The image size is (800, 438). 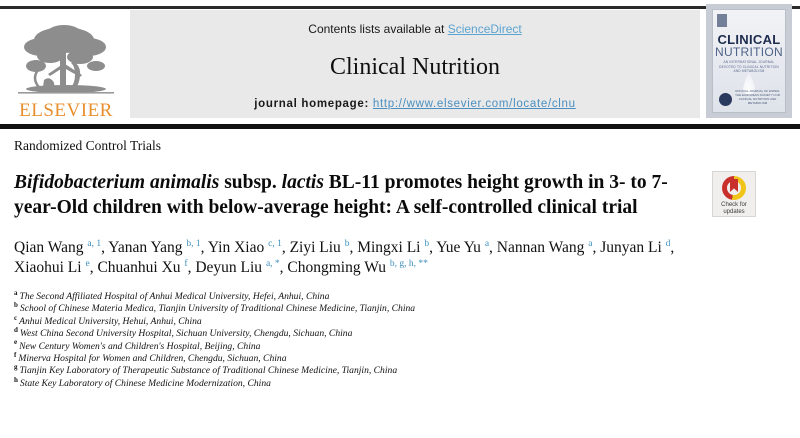 I want to click on author-affiliation-marks: a, *, so click(x=272, y=263).